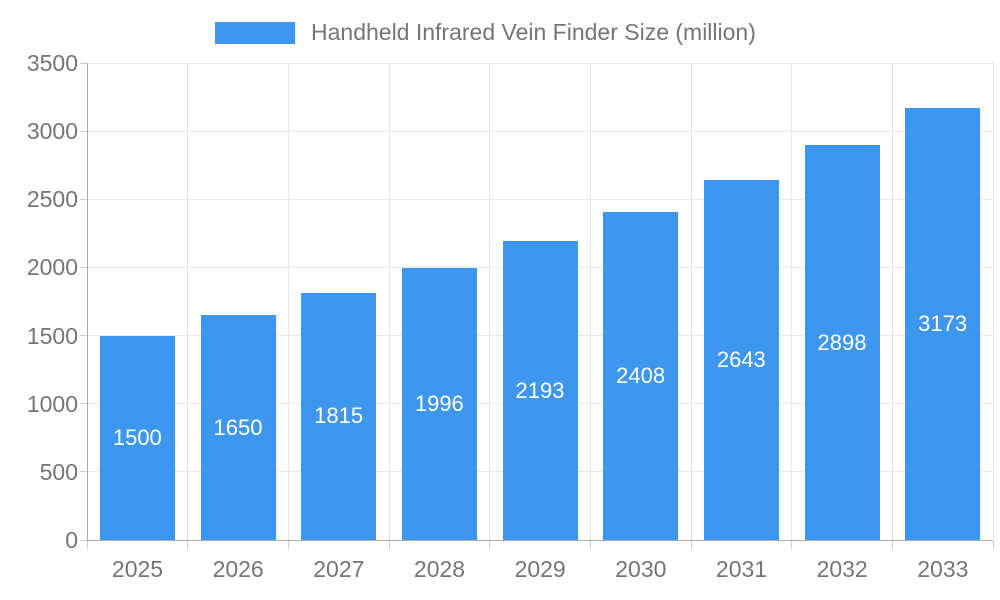 The width and height of the screenshot is (1000, 600). Describe the element at coordinates (137, 569) in the screenshot. I see `x-axis-label: 2025` at that location.